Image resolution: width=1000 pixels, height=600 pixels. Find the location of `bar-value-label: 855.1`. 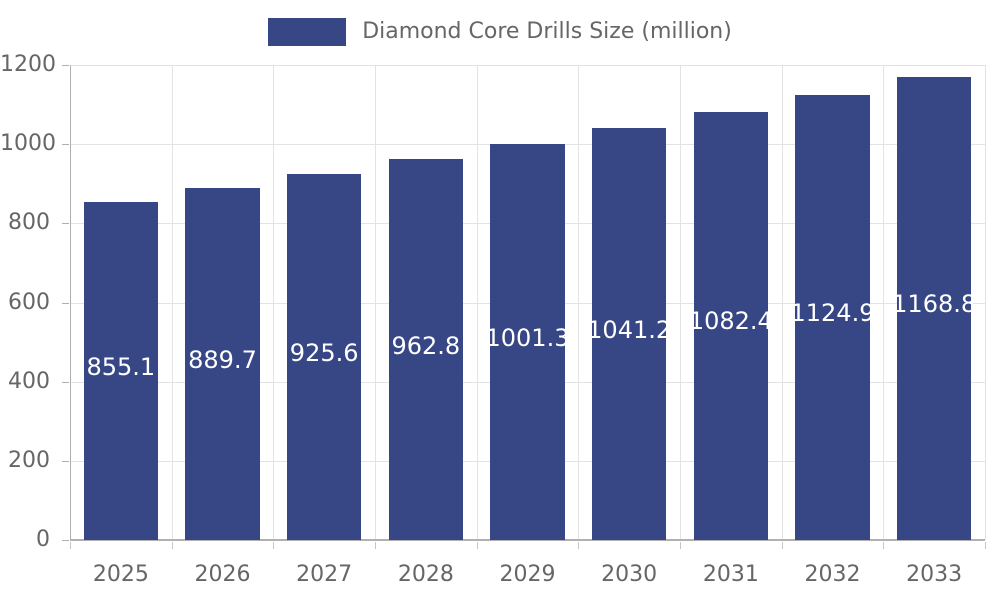

bar-value-label: 855.1 is located at coordinates (121, 367).